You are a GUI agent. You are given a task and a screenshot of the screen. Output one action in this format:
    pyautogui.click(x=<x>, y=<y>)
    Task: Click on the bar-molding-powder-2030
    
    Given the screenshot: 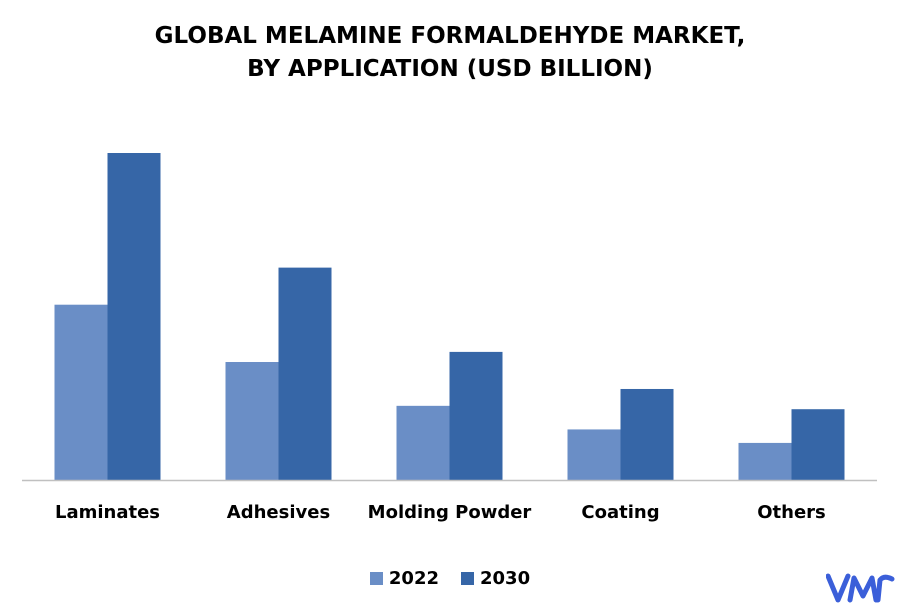 What is the action you would take?
    pyautogui.click(x=476, y=415)
    